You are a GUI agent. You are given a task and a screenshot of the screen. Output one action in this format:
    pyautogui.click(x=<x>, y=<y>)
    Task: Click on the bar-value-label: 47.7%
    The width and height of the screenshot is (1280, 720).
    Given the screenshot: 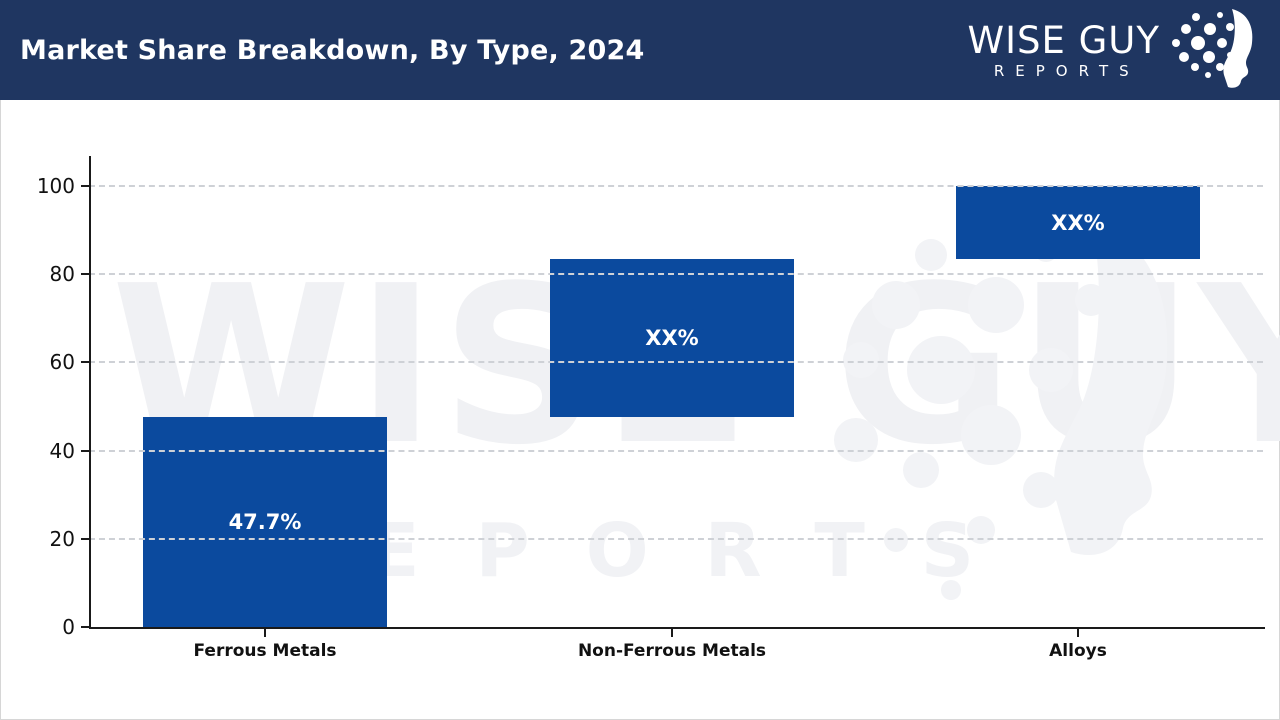 What is the action you would take?
    pyautogui.click(x=265, y=521)
    